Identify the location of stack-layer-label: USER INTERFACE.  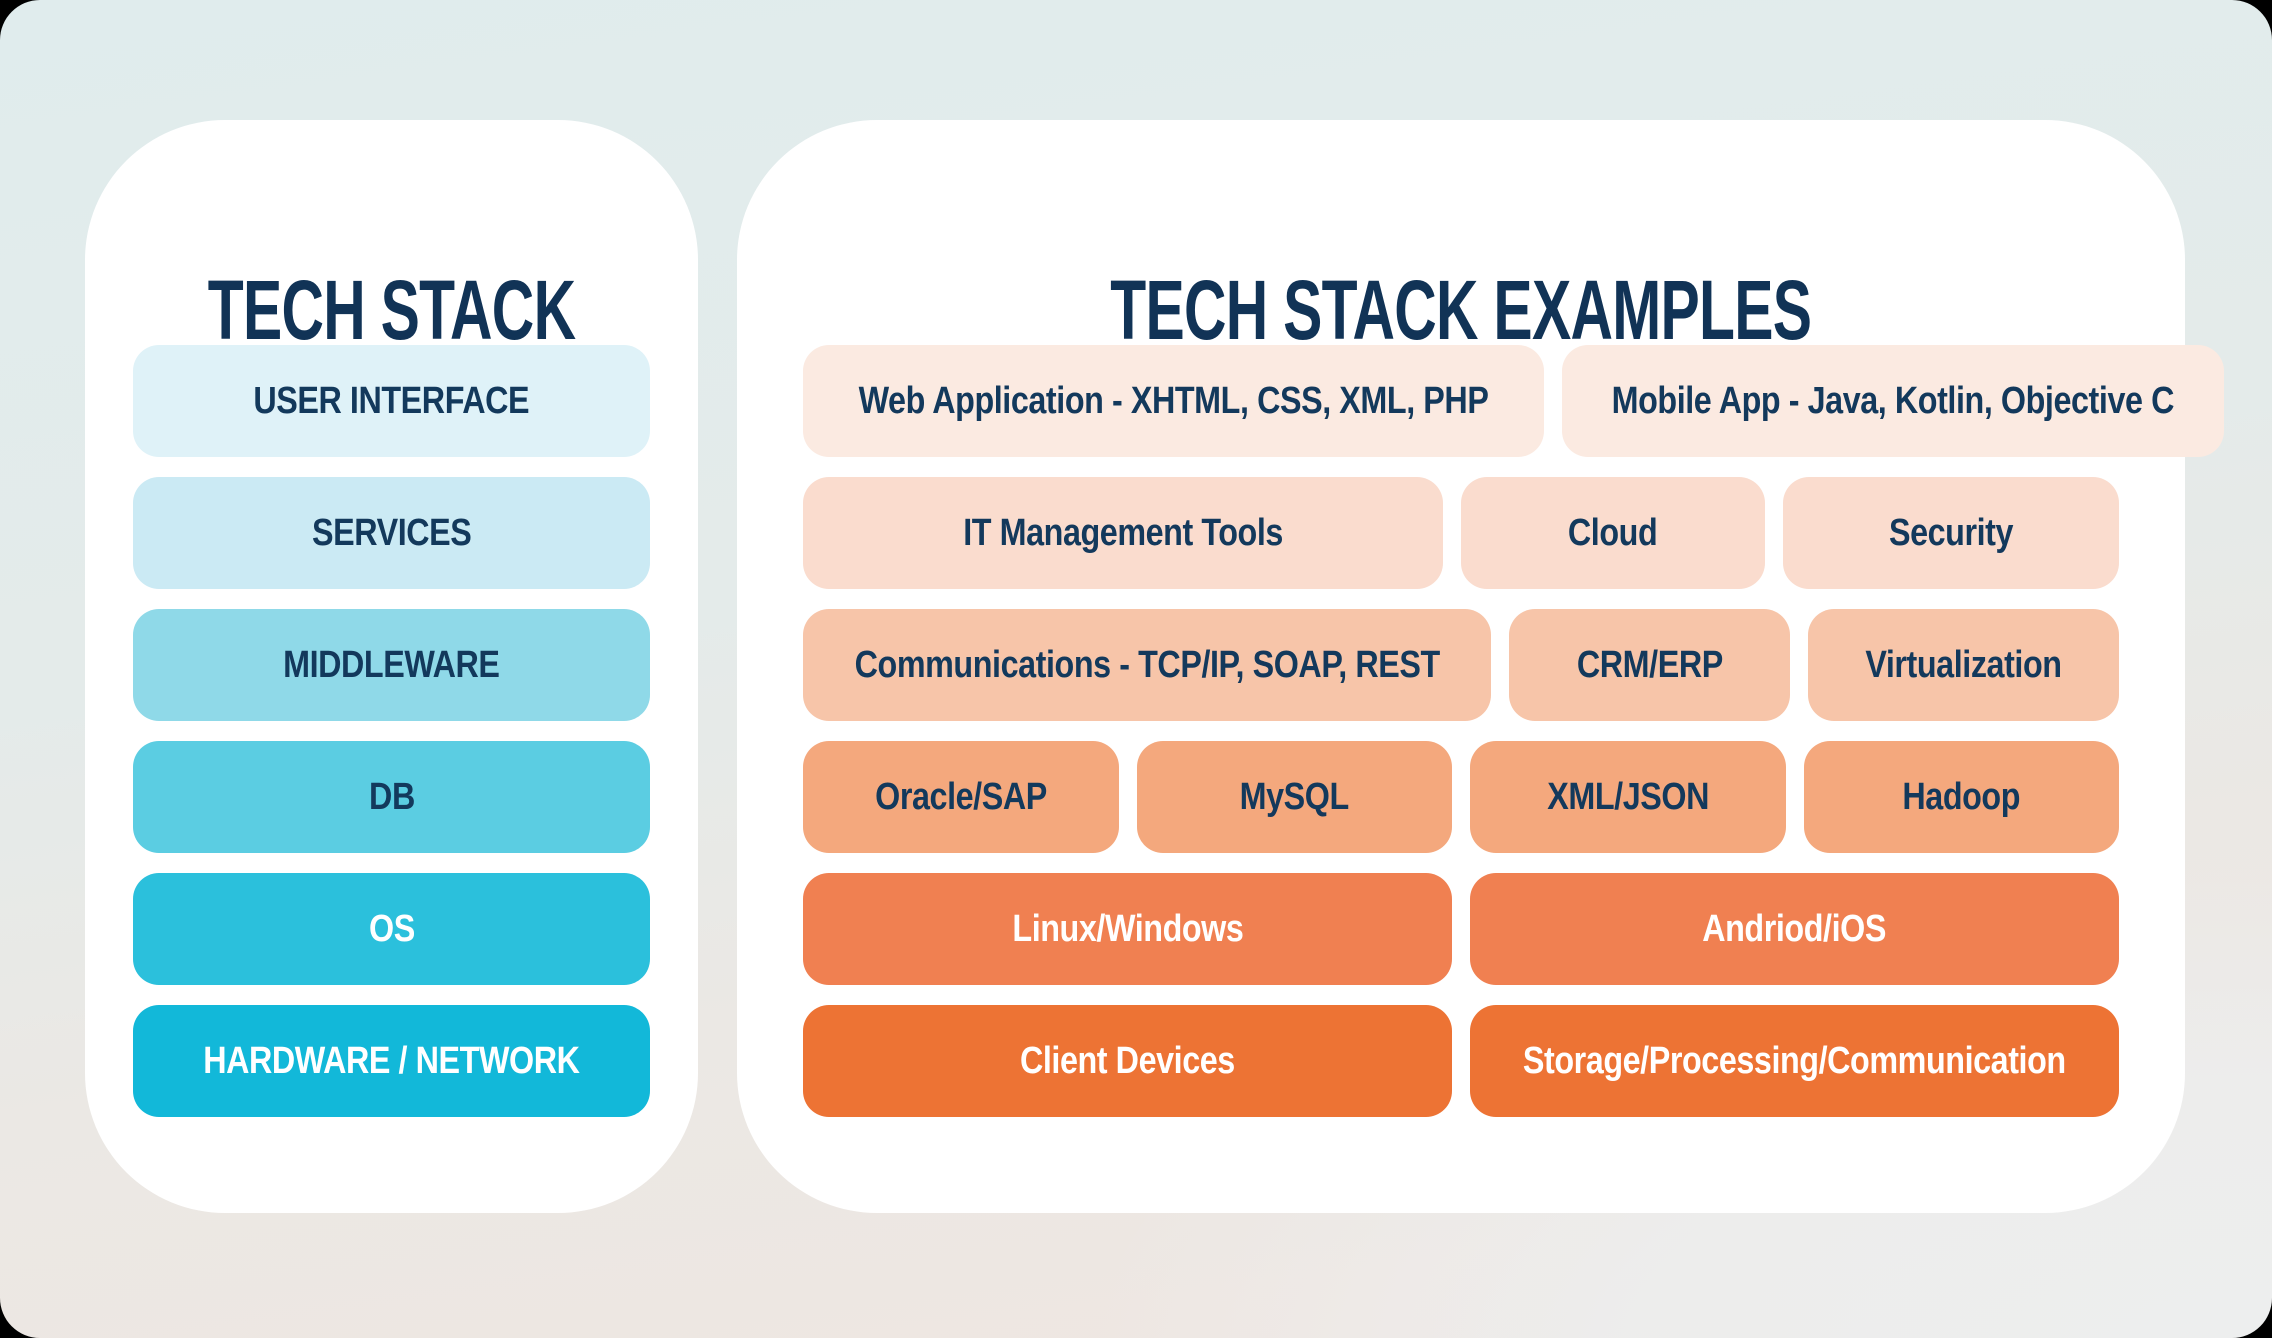
(391, 400).